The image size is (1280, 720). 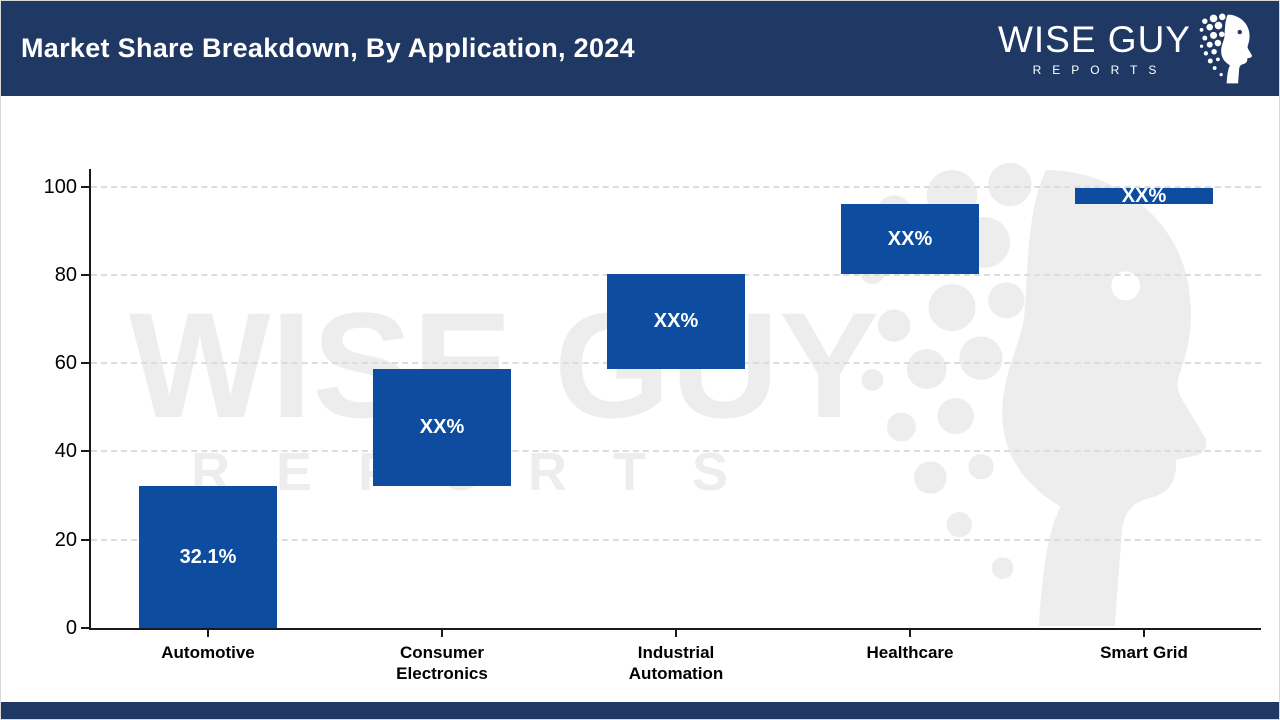 What do you see at coordinates (65, 539) in the screenshot?
I see `y-axis-tick-label-20: 20` at bounding box center [65, 539].